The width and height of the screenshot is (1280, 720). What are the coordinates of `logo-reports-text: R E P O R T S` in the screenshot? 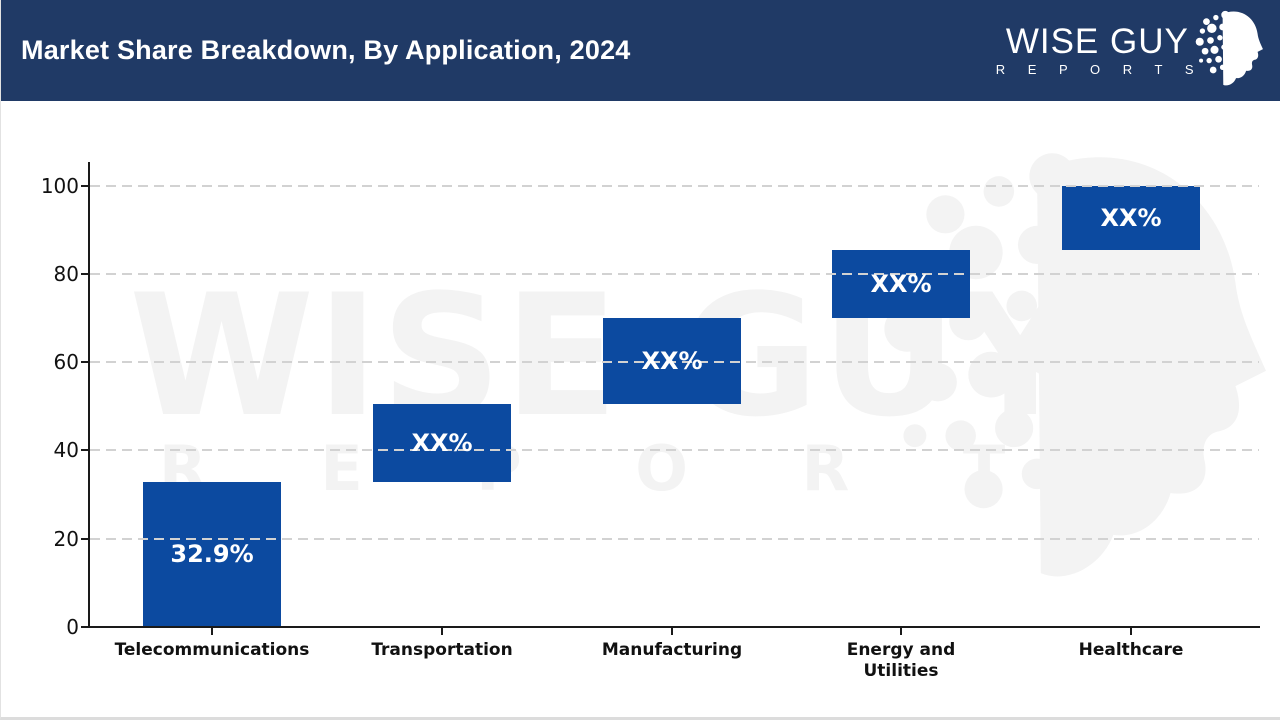 It's located at (1099, 69).